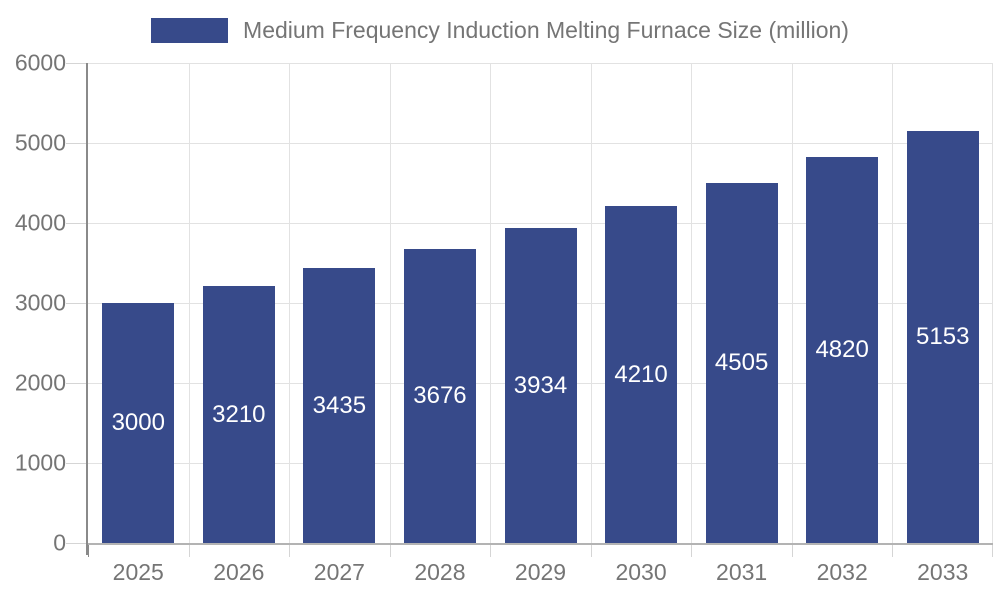 The width and height of the screenshot is (1000, 600). Describe the element at coordinates (641, 572) in the screenshot. I see `x-tick-label: 2030` at that location.